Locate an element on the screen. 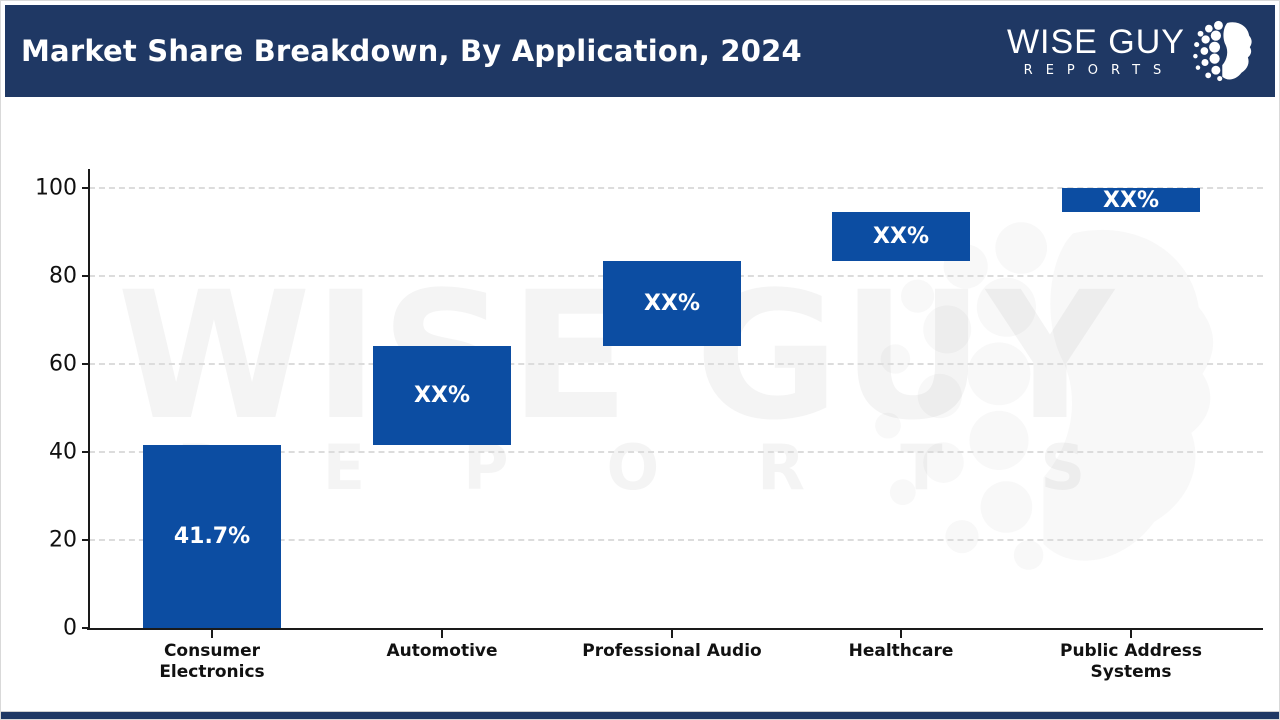  y-tick-label-100: 100 is located at coordinates (56, 188).